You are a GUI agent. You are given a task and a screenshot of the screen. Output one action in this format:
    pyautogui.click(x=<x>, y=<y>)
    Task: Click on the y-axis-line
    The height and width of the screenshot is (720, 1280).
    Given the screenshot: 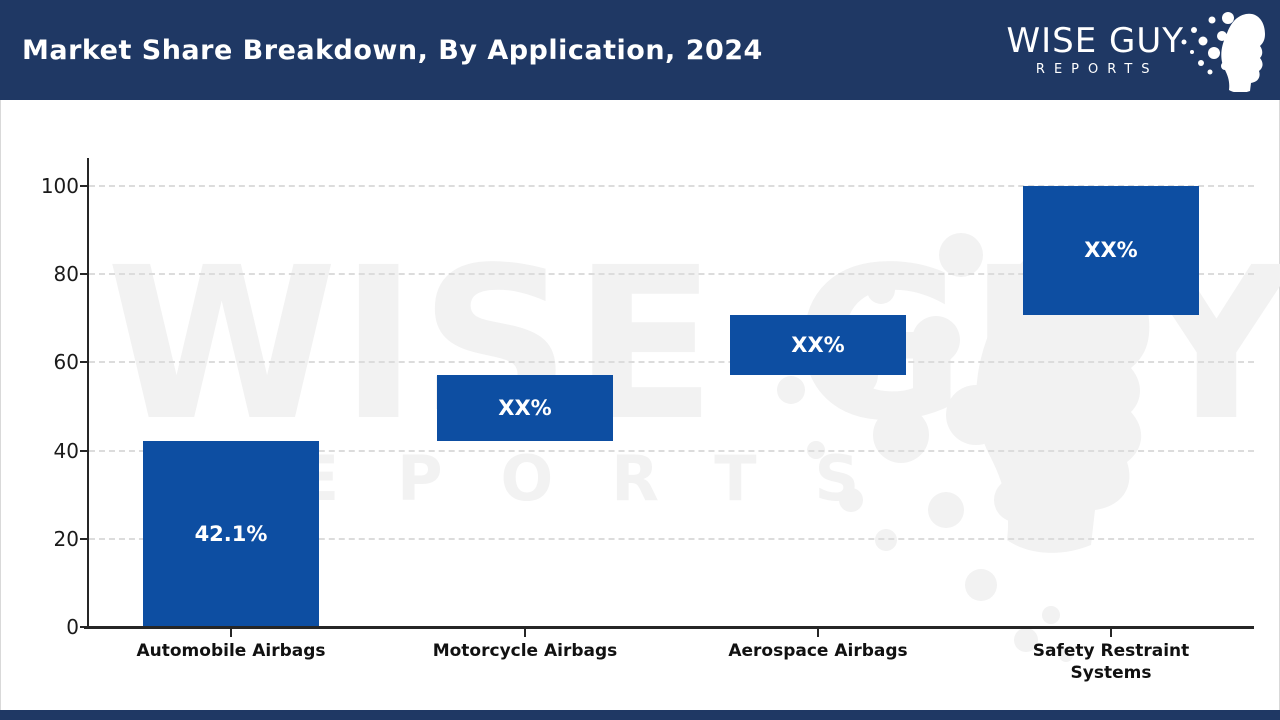 What is the action you would take?
    pyautogui.click(x=88, y=393)
    